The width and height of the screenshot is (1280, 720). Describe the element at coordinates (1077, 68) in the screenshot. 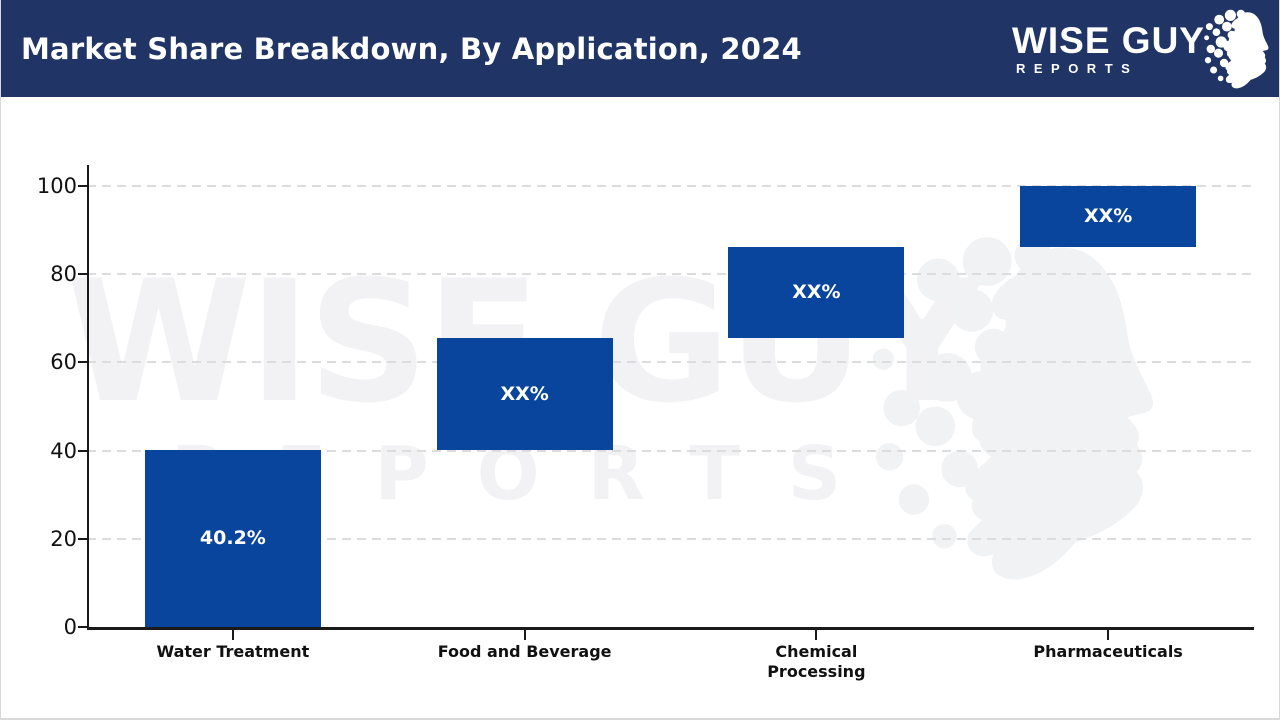

I see `brand-subtitle: REPORTS` at that location.